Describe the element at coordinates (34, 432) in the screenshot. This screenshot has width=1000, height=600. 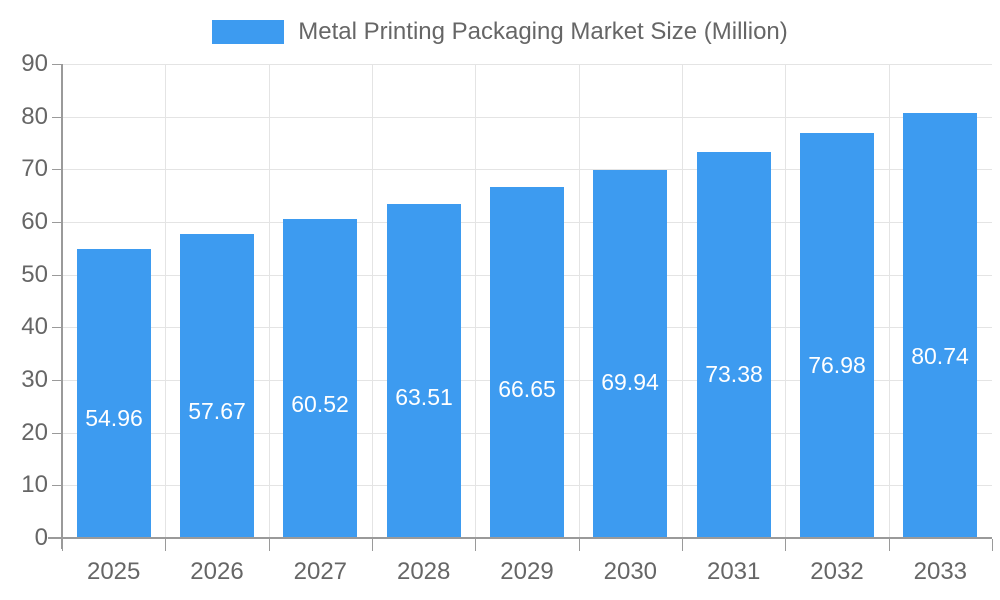
I see `y-axis-tick-label: 20` at that location.